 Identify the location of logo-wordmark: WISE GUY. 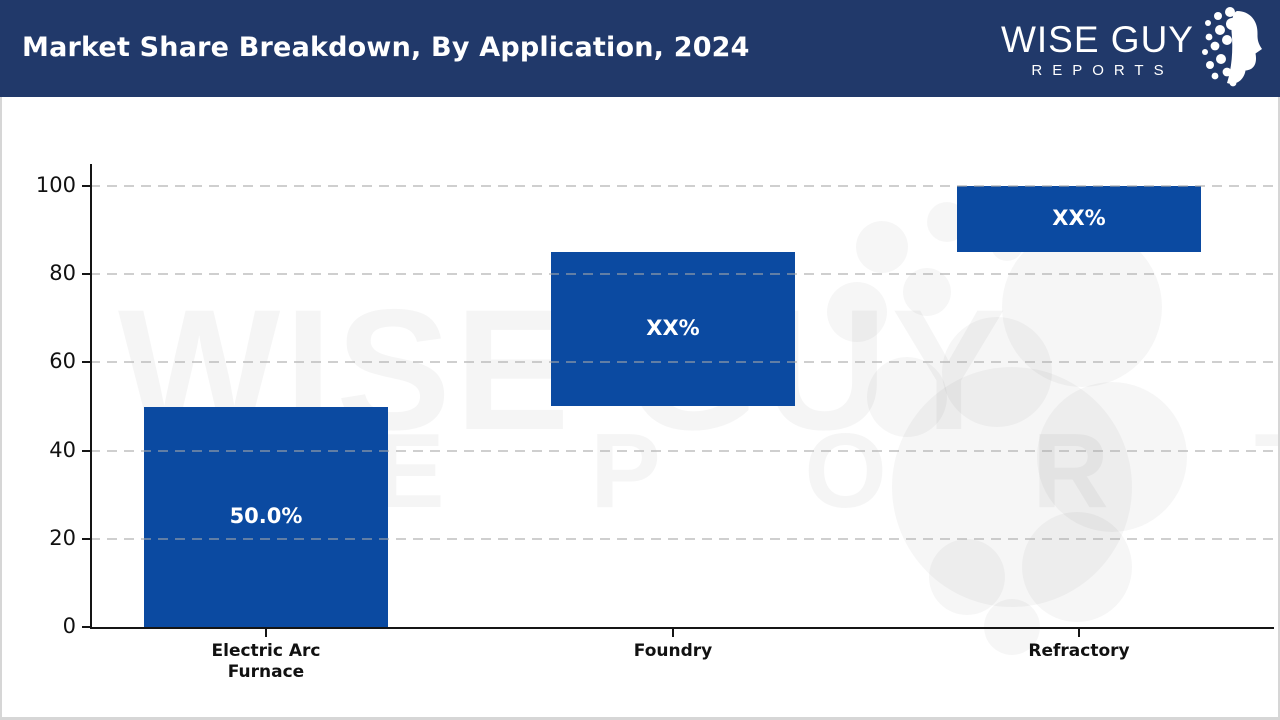
(1097, 39).